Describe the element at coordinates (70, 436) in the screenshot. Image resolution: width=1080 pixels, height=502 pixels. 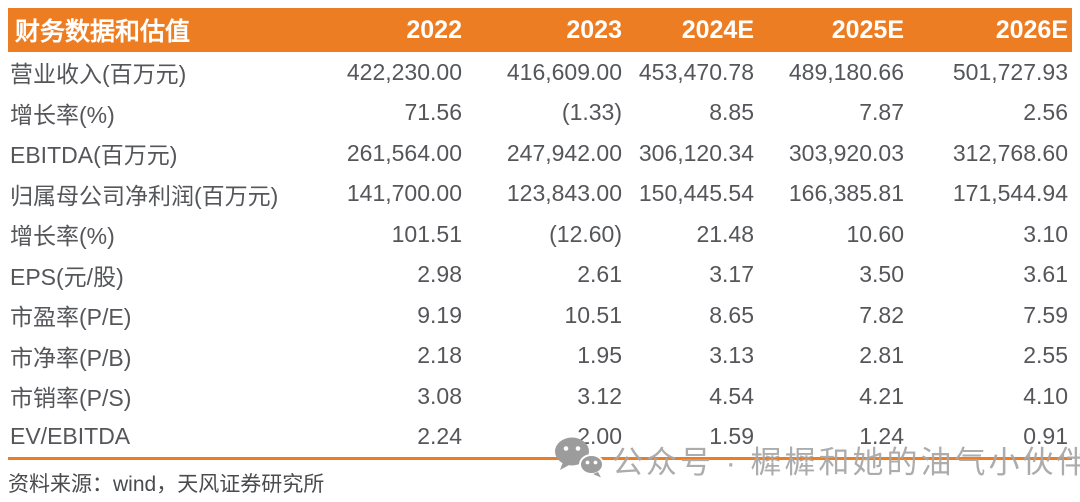
I see `row-label: EV/EBITDA` at that location.